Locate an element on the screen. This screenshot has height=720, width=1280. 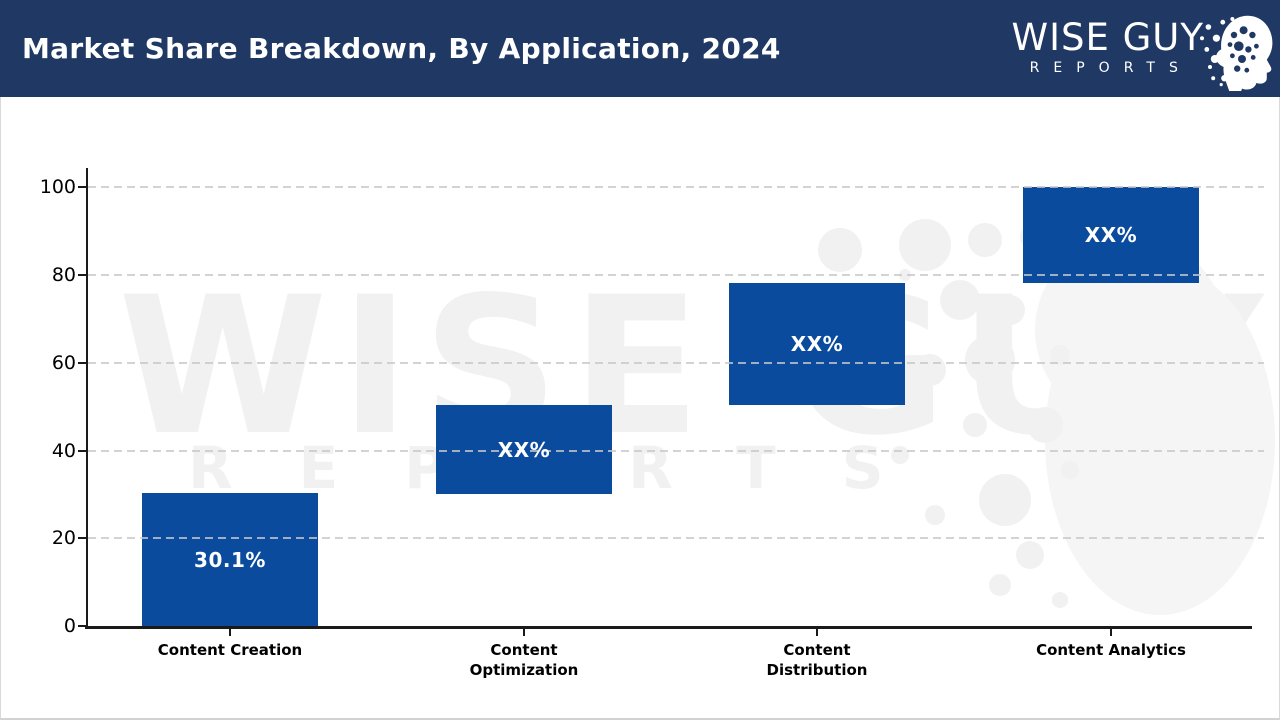
x-category-label: Content Optimization is located at coordinates (524, 660).